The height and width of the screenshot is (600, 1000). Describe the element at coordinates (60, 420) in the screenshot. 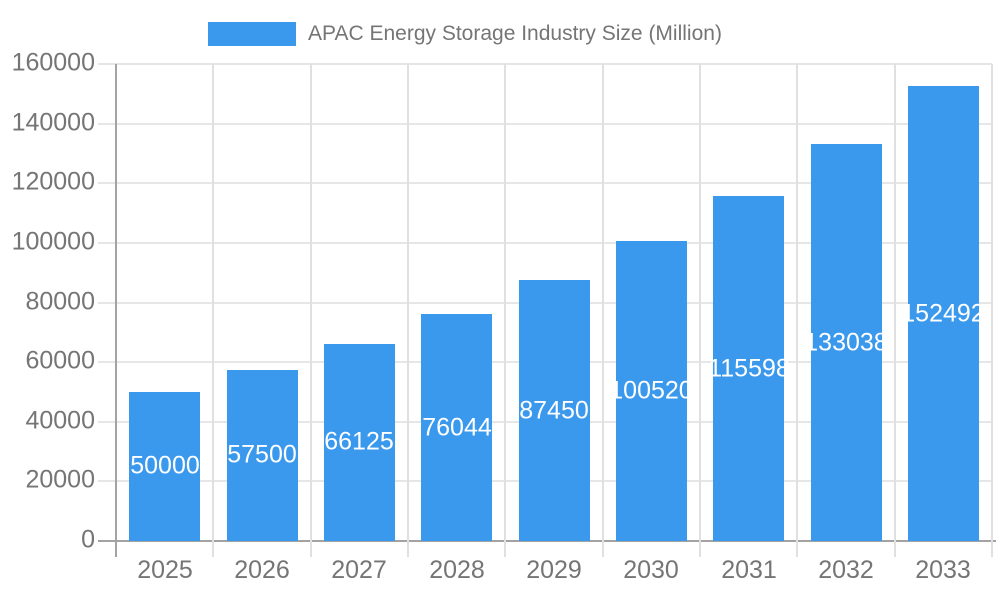

I see `y-axis-label: 40000` at that location.